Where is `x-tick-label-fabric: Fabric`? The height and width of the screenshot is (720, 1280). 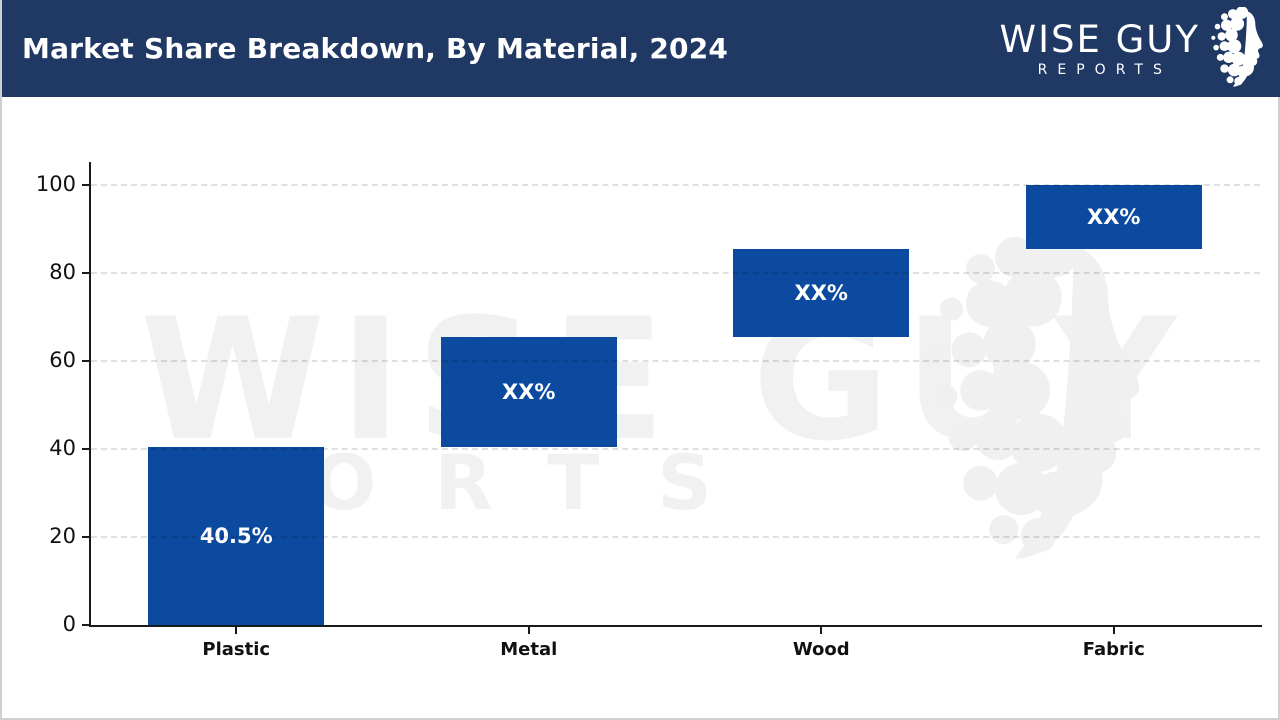
x-tick-label-fabric: Fabric is located at coordinates (1113, 649).